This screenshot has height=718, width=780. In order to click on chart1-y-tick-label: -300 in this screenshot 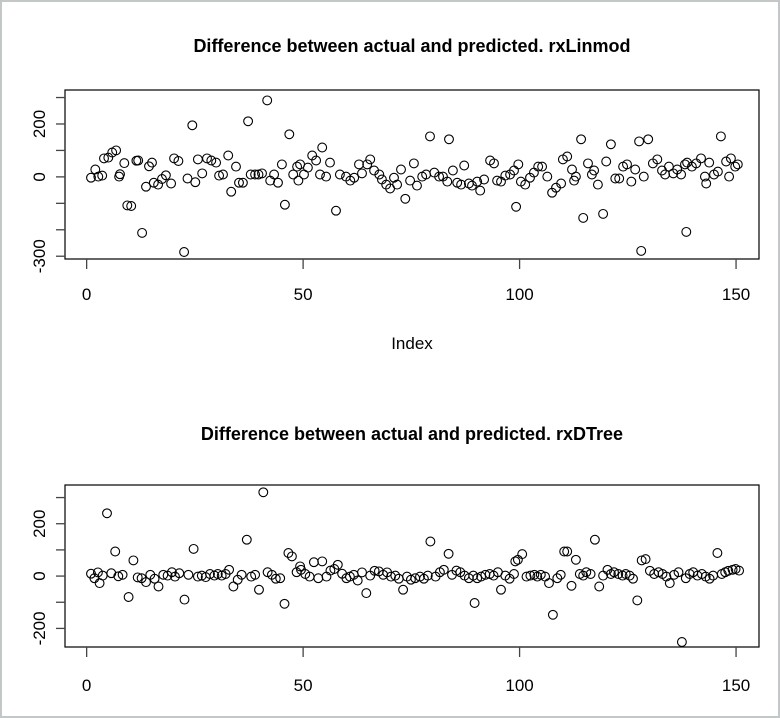, I will do `click(39, 256)`.